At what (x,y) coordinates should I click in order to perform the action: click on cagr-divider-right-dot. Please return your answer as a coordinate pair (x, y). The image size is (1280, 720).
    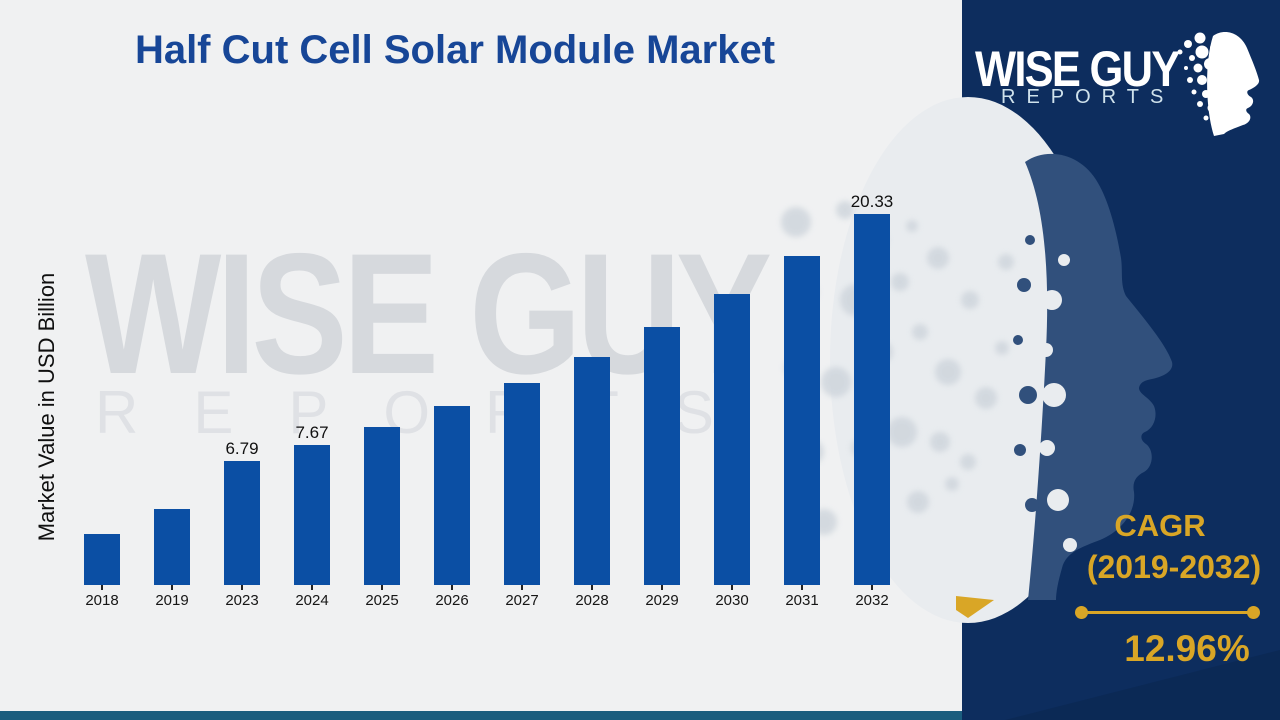
    Looking at the image, I should click on (1253, 612).